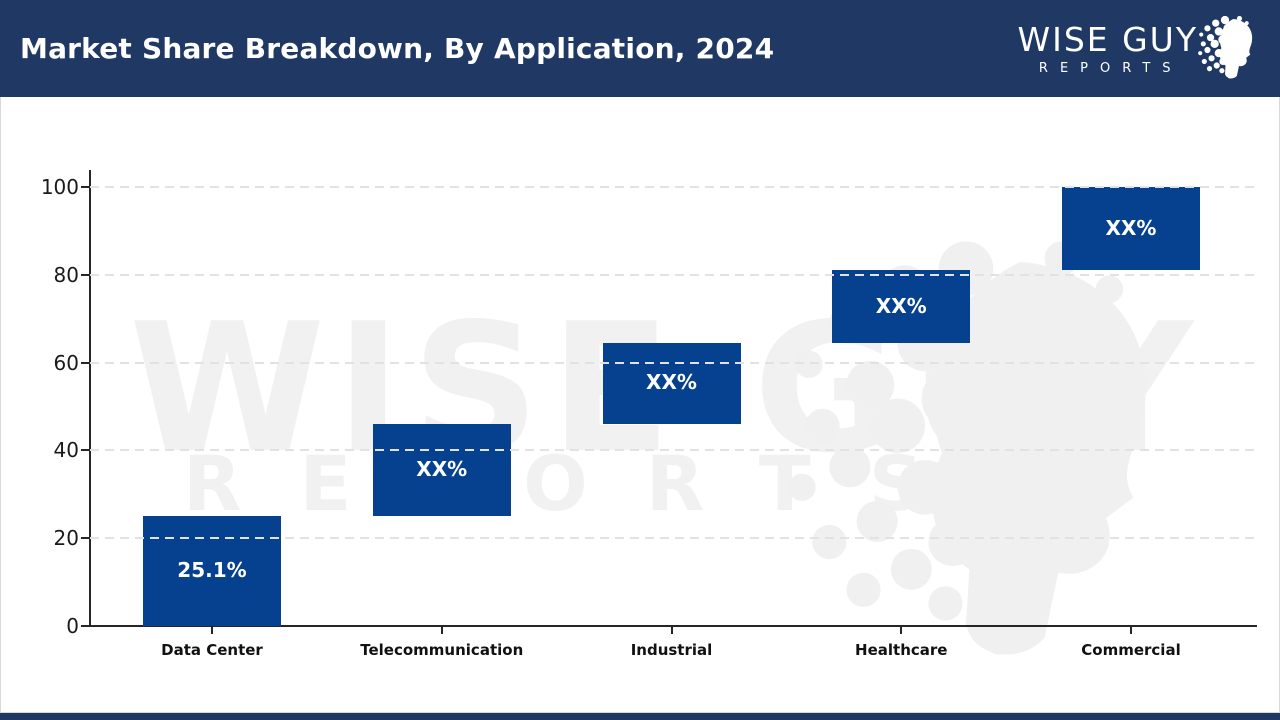 This screenshot has width=1280, height=720. I want to click on x-category-label: Industrial, so click(671, 650).